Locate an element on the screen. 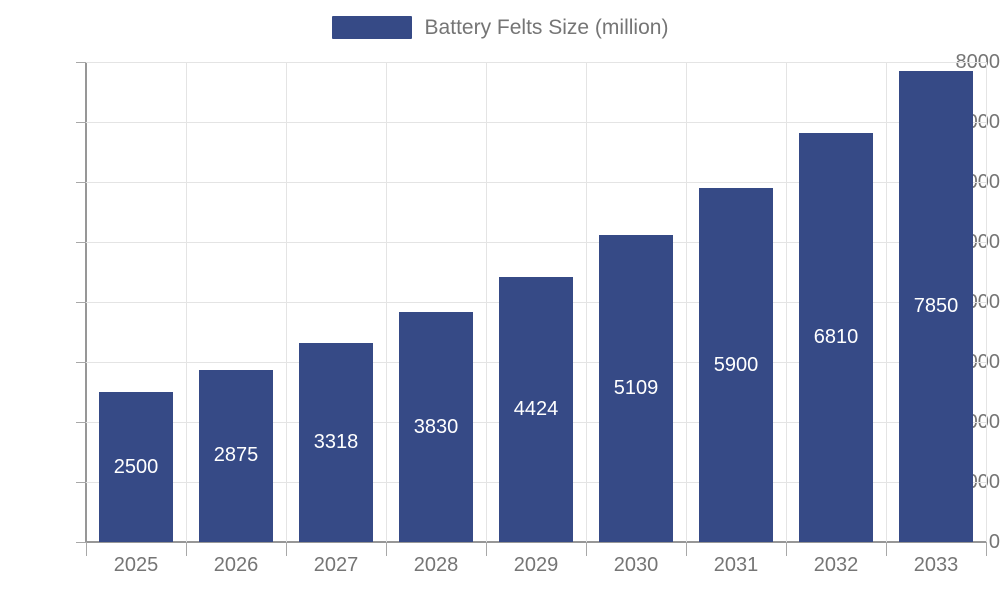 The height and width of the screenshot is (600, 1000). bar-value-label: 2500 is located at coordinates (136, 466).